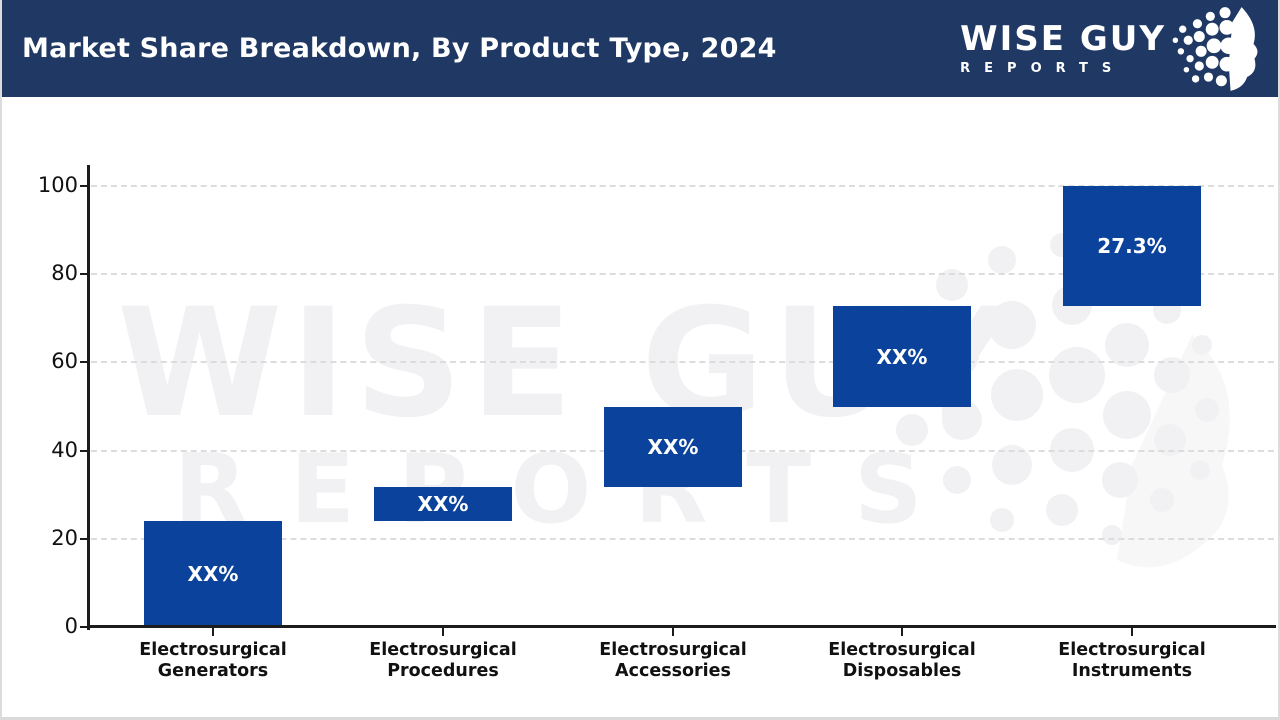 The image size is (1280, 720). I want to click on y-tick-label-60: 60, so click(64, 361).